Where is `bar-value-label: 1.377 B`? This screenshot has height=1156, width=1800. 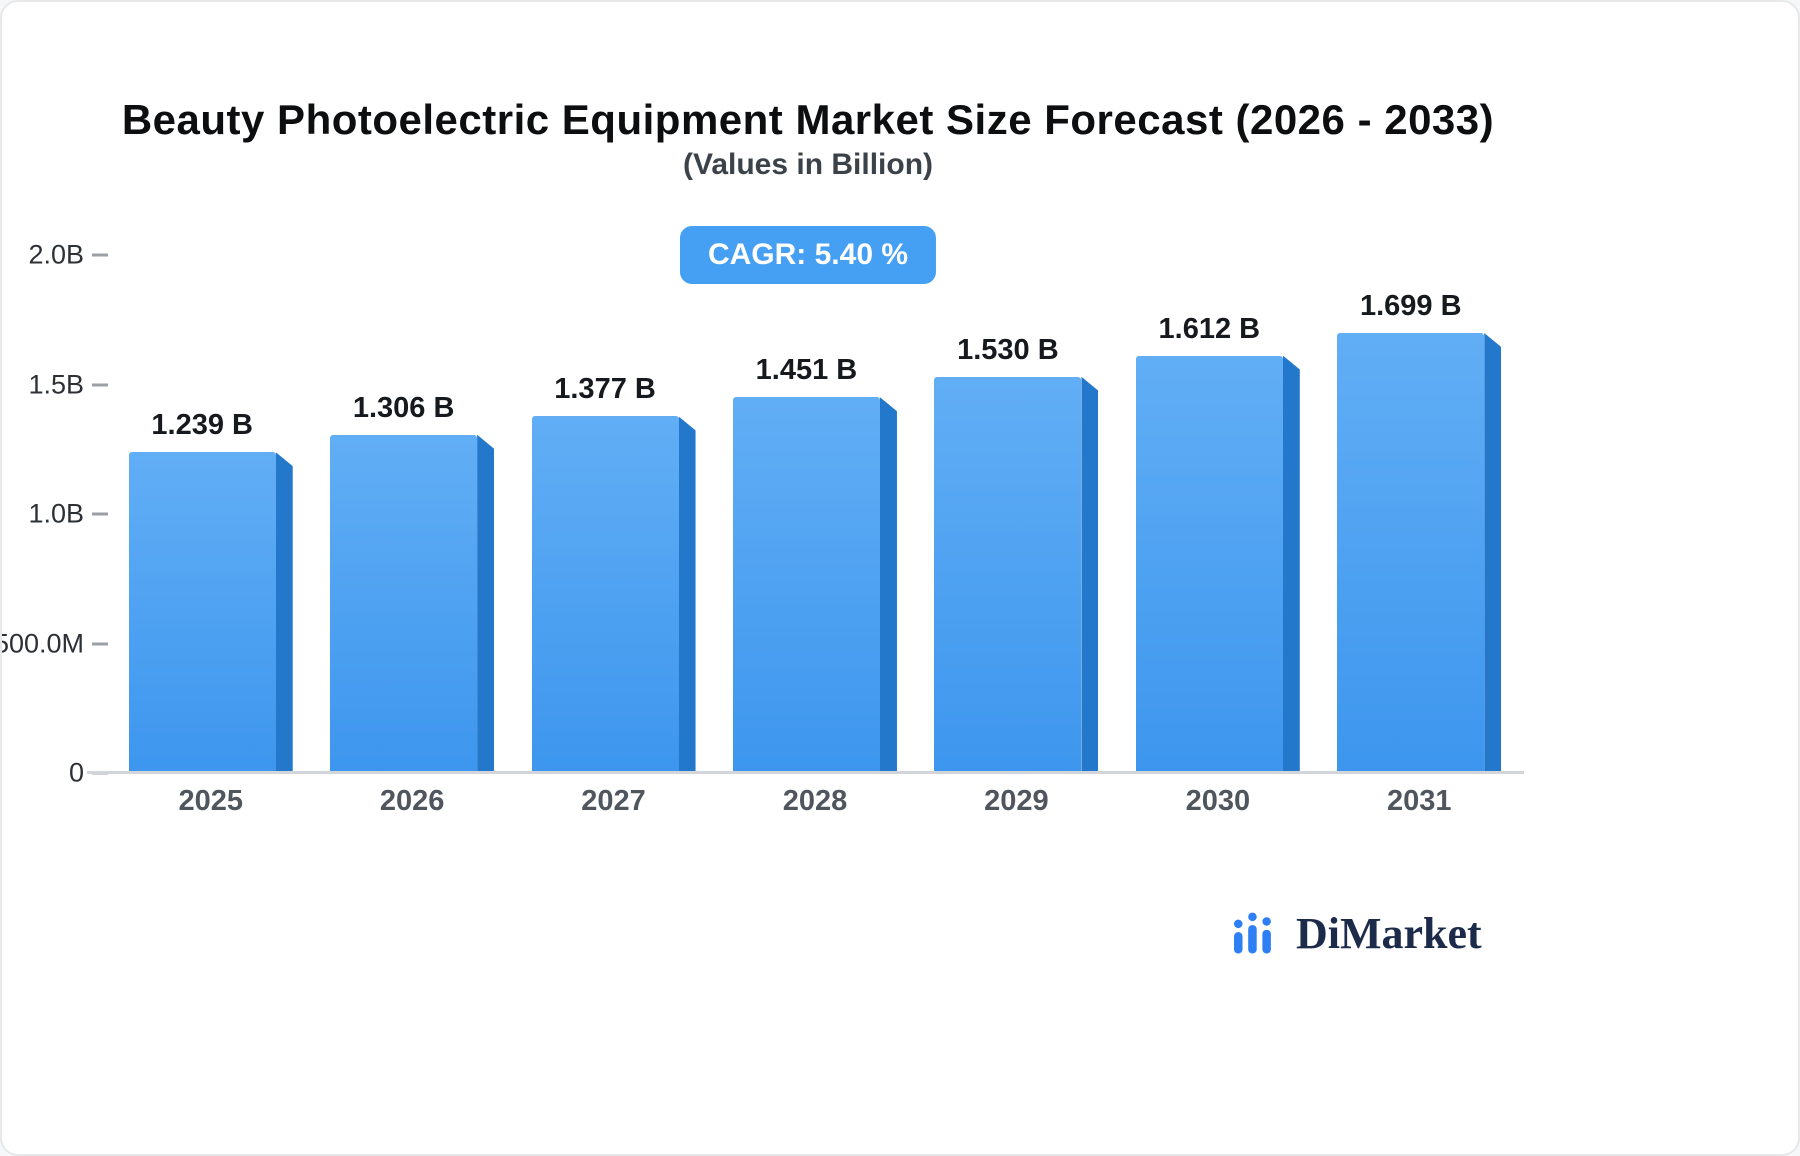 bar-value-label: 1.377 B is located at coordinates (605, 389).